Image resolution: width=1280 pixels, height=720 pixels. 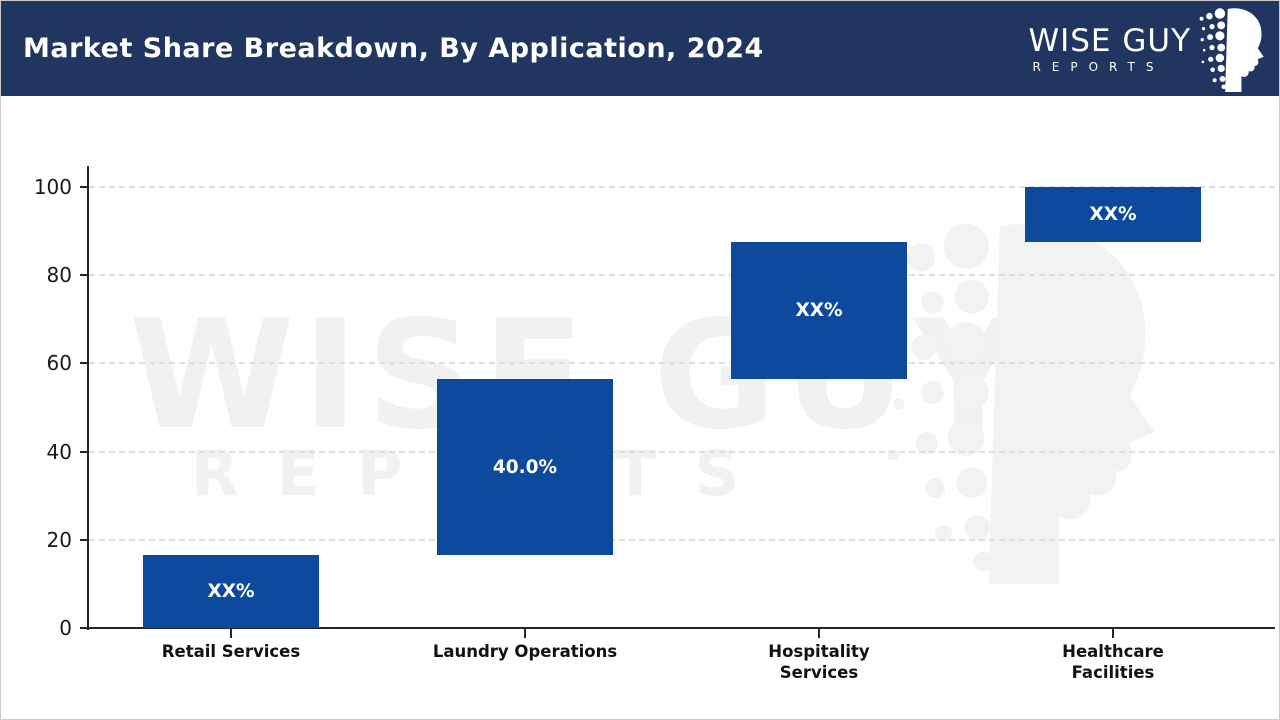 I want to click on x-category-label: Hospitality Services, so click(x=819, y=662).